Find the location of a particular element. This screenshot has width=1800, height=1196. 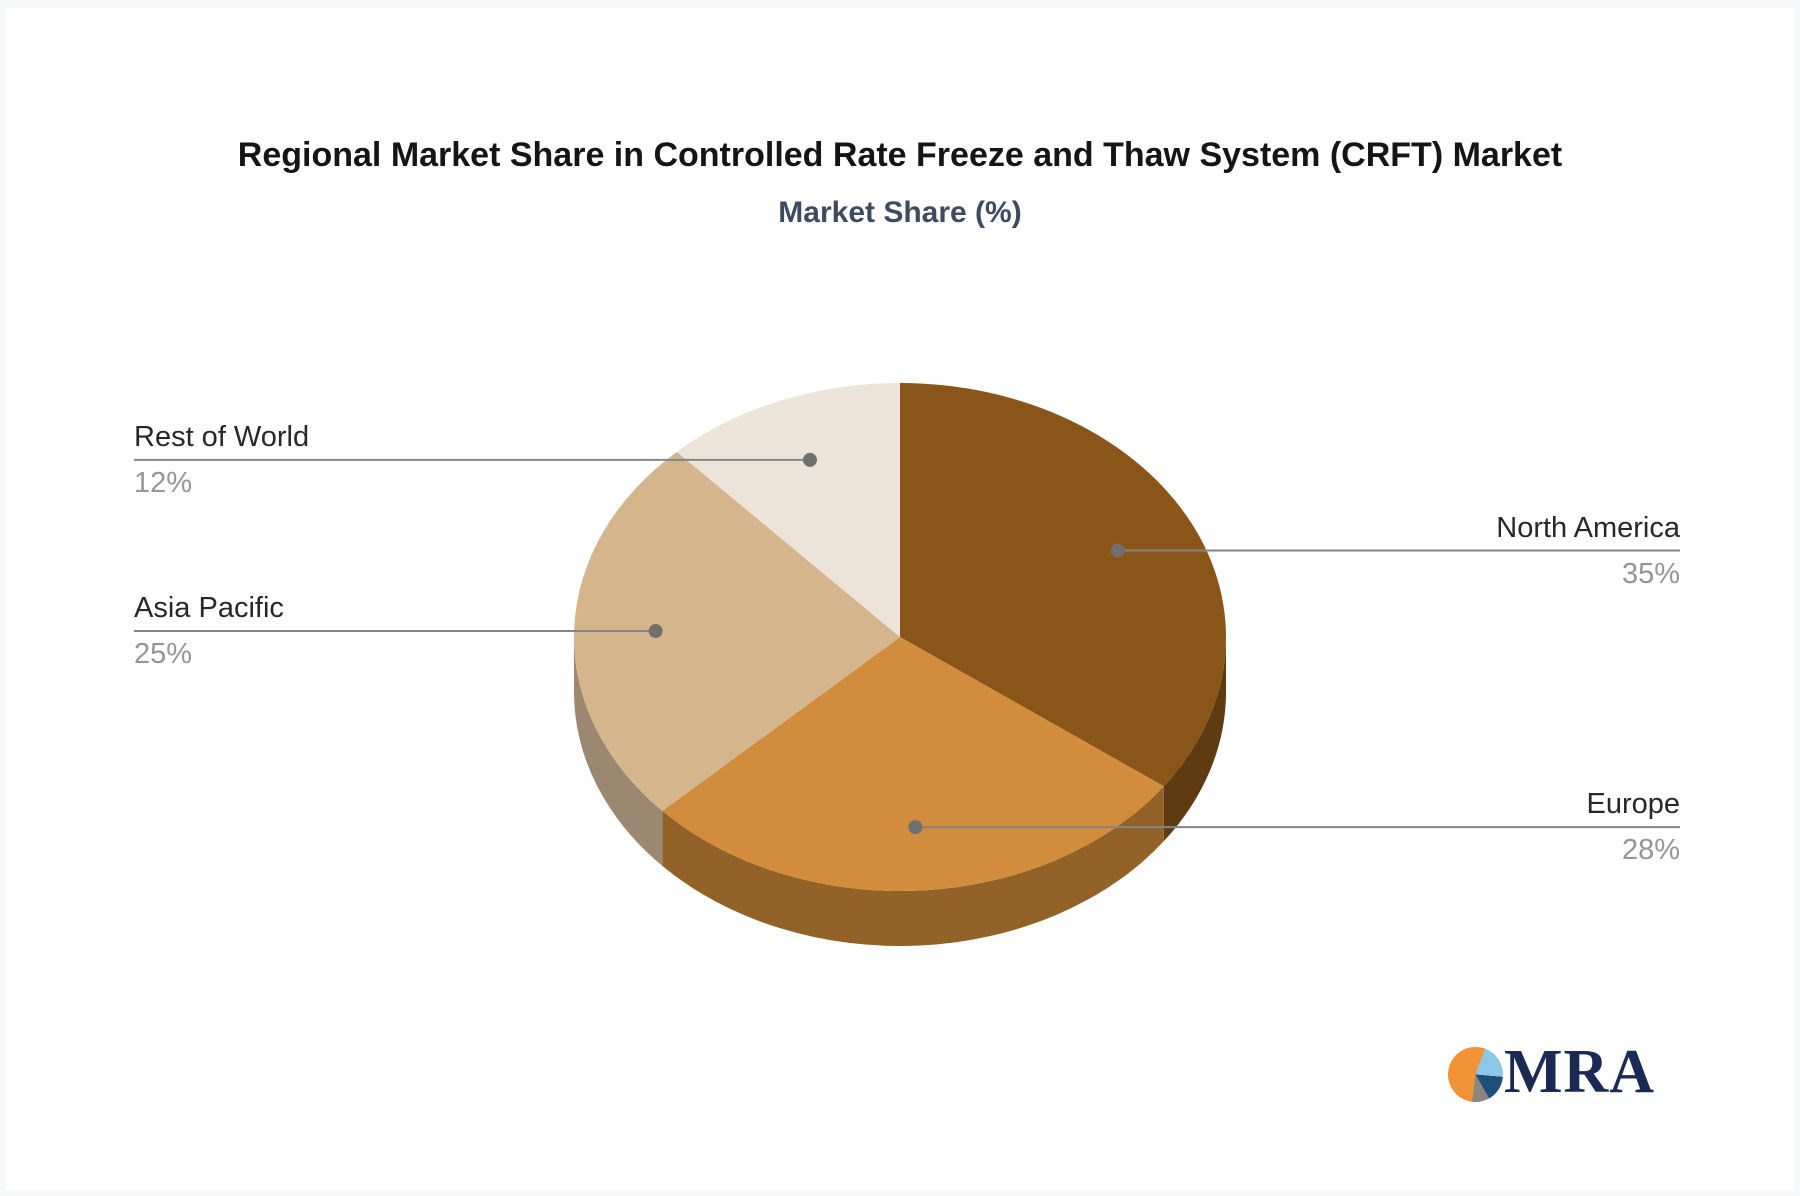

slice-label-asia-pacific: Asia Pacific is located at coordinates (209, 608).